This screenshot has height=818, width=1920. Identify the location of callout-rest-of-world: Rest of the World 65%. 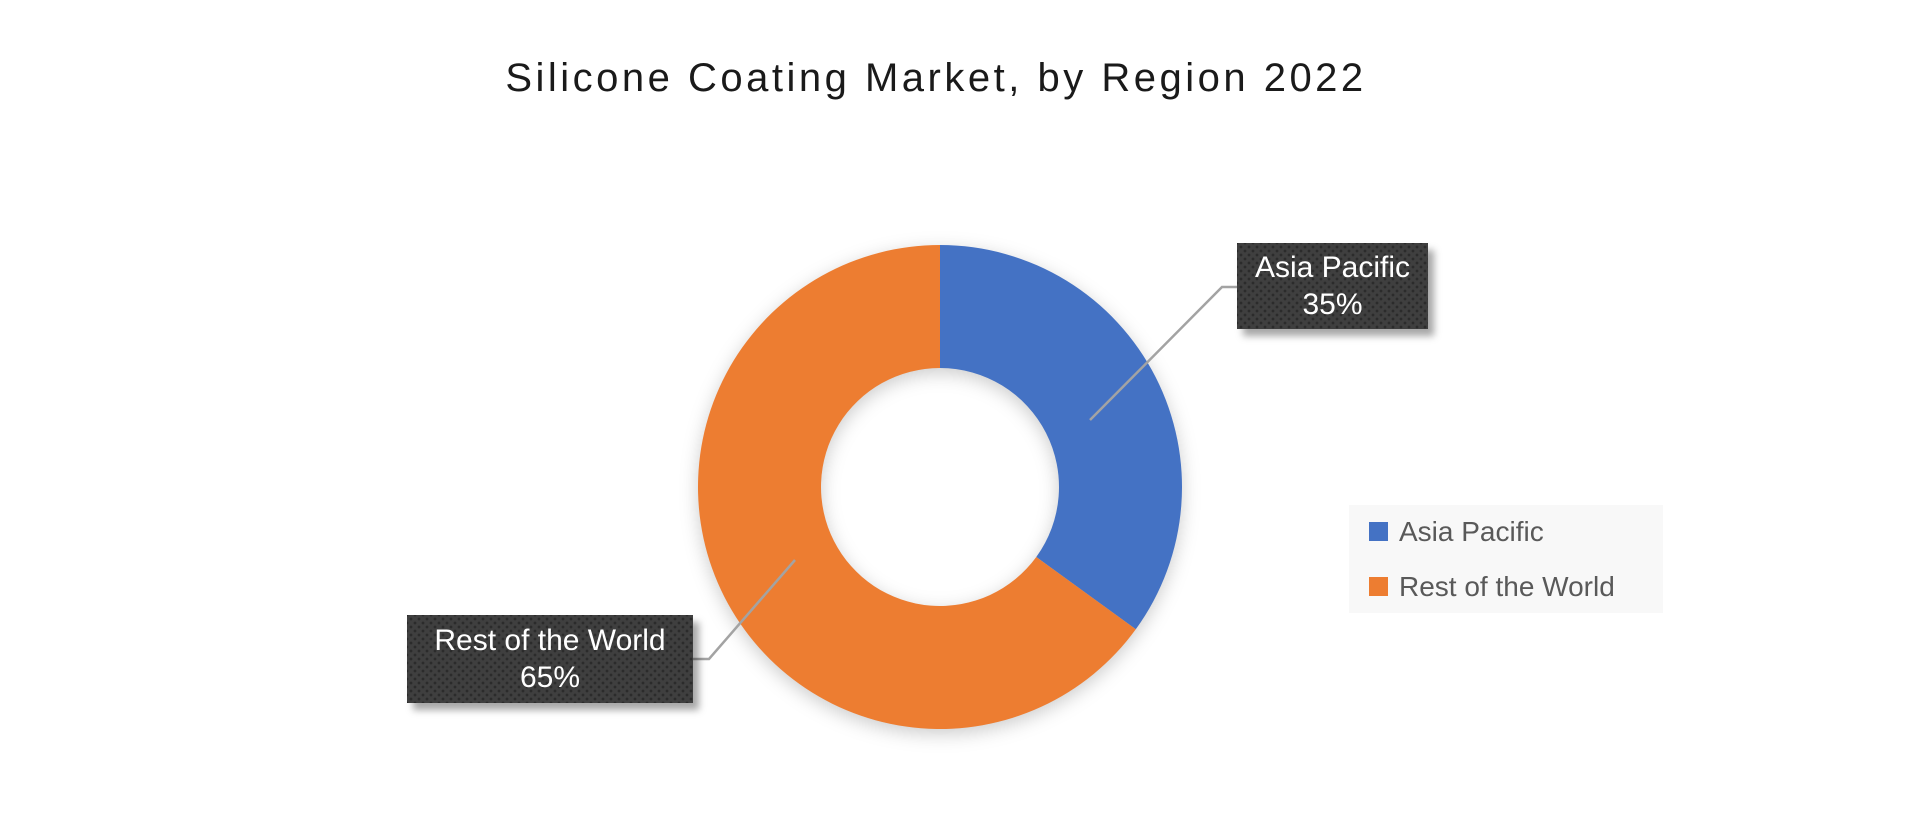
(550, 659).